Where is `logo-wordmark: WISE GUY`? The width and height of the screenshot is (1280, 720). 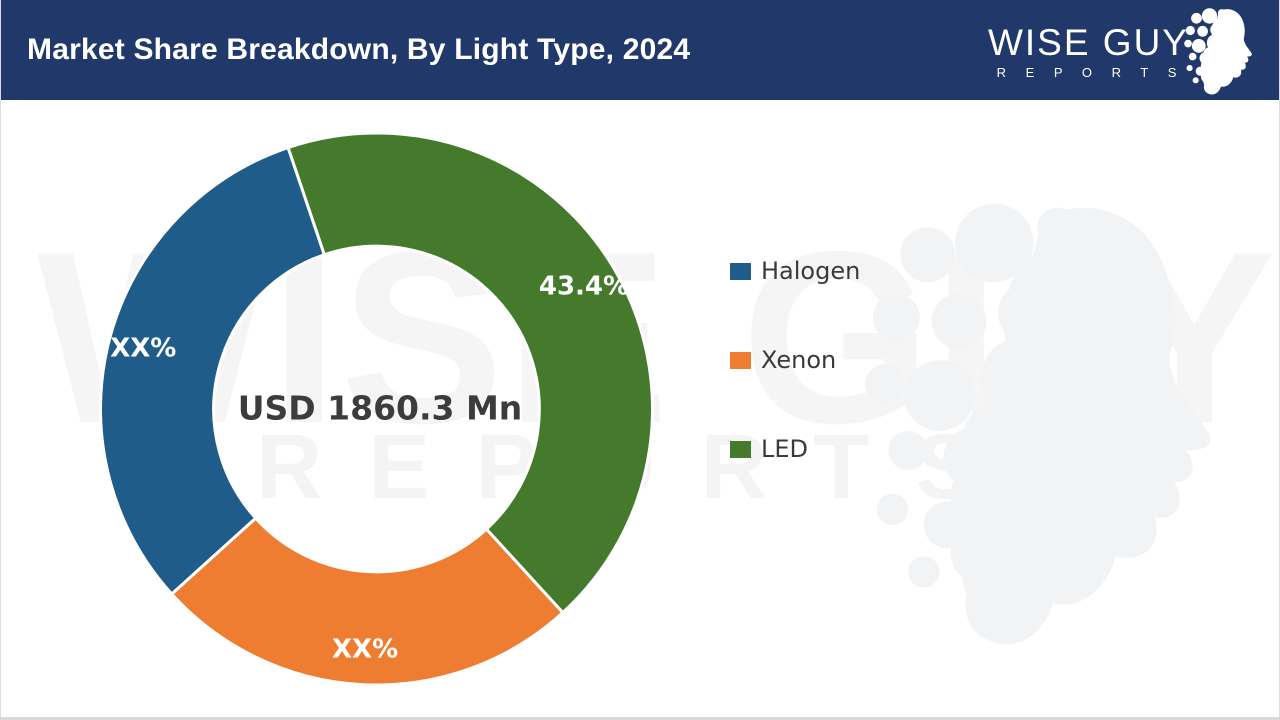
logo-wordmark: WISE GUY is located at coordinates (1088, 42).